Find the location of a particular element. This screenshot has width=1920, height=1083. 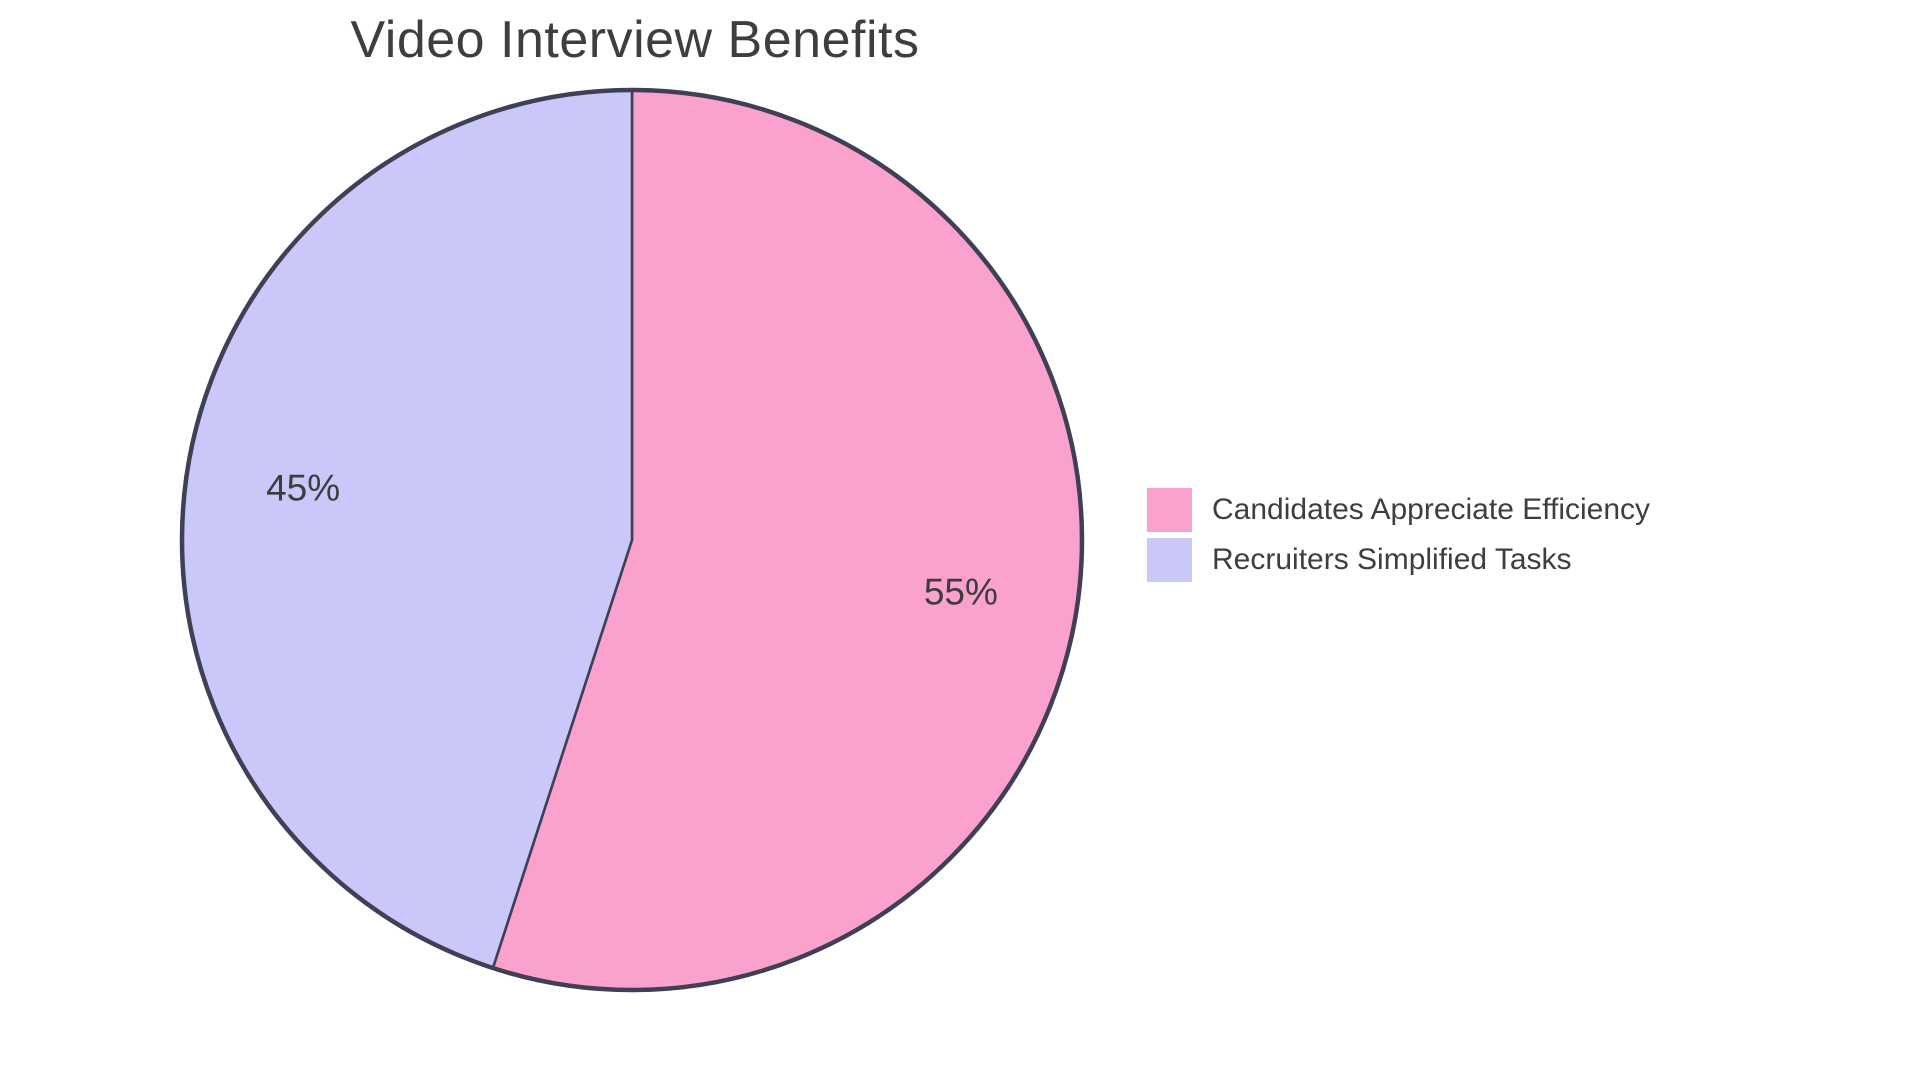

pie-percent-label: 55% is located at coordinates (961, 592).